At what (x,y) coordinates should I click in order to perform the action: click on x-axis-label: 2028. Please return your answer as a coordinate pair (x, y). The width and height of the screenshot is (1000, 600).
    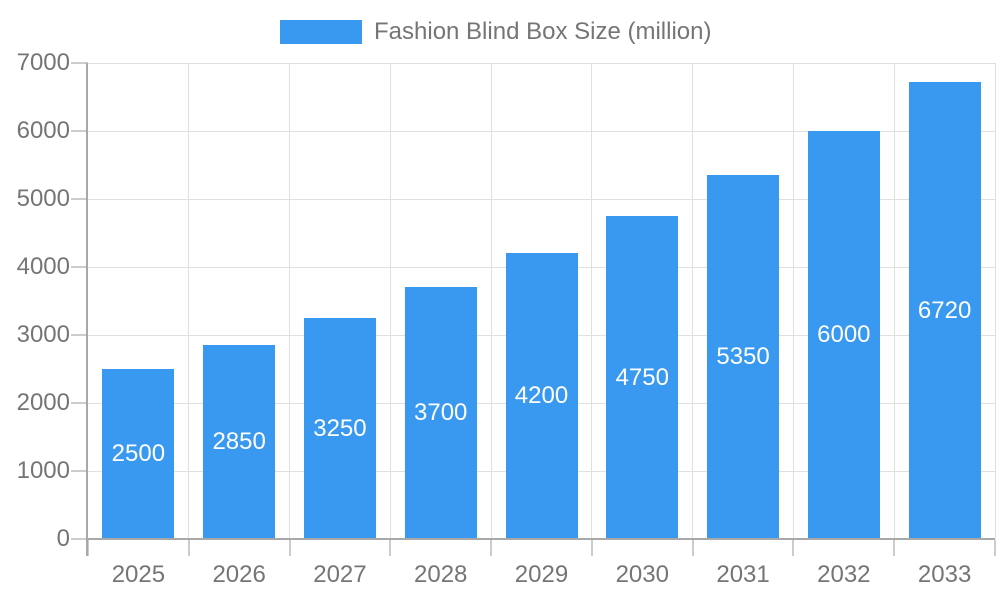
    Looking at the image, I should click on (441, 574).